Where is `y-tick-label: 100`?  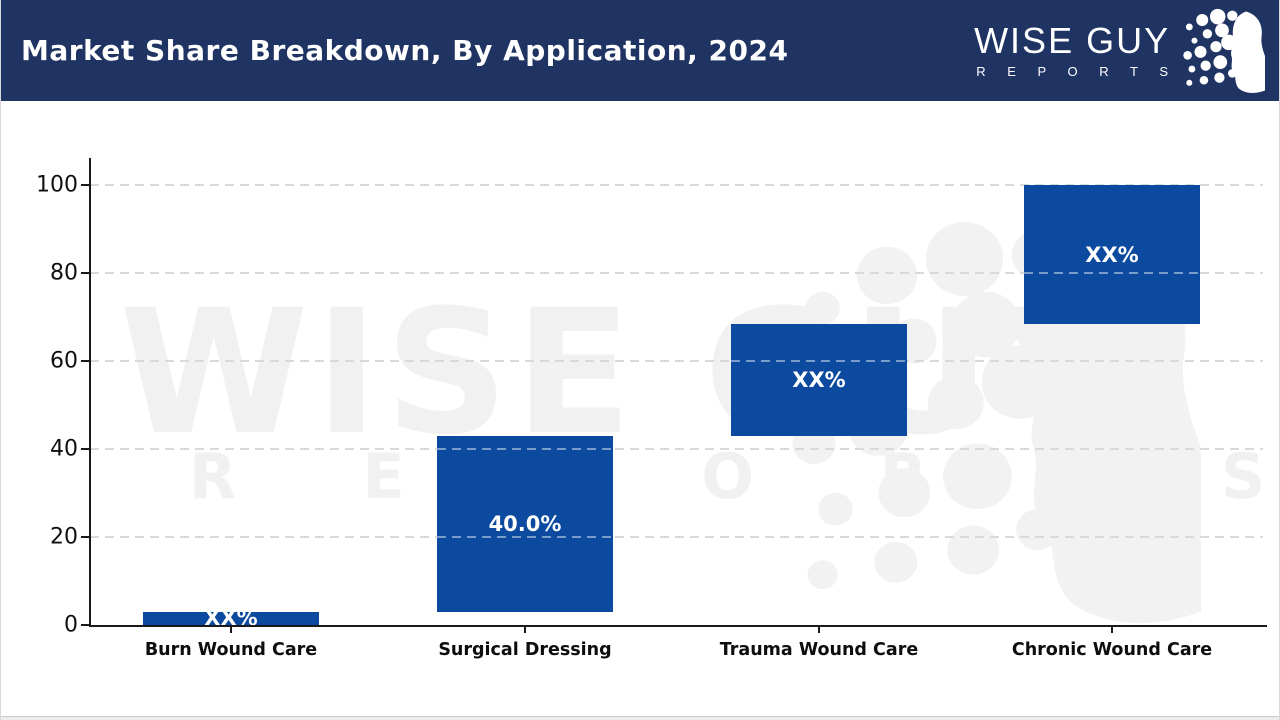
y-tick-label: 100 is located at coordinates (57, 185).